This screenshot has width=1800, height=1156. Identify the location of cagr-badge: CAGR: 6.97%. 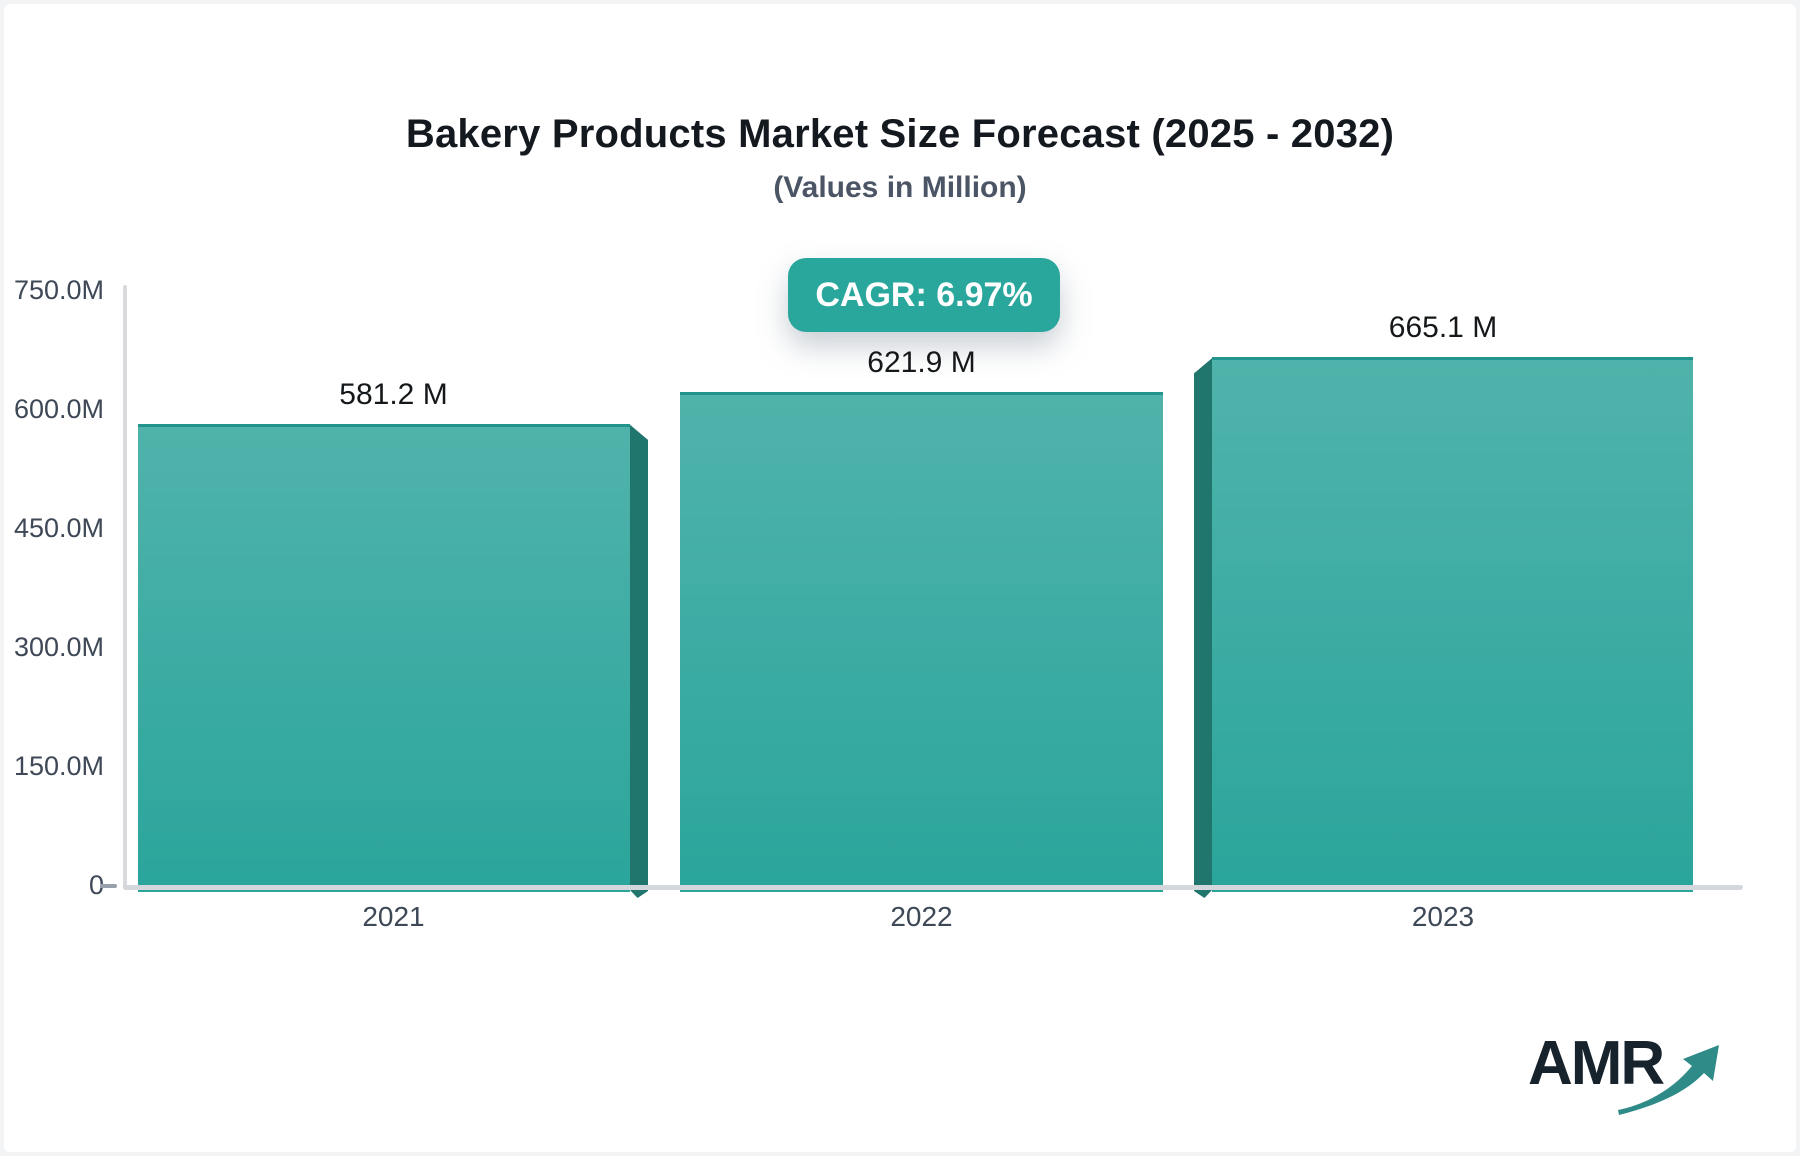
(924, 295).